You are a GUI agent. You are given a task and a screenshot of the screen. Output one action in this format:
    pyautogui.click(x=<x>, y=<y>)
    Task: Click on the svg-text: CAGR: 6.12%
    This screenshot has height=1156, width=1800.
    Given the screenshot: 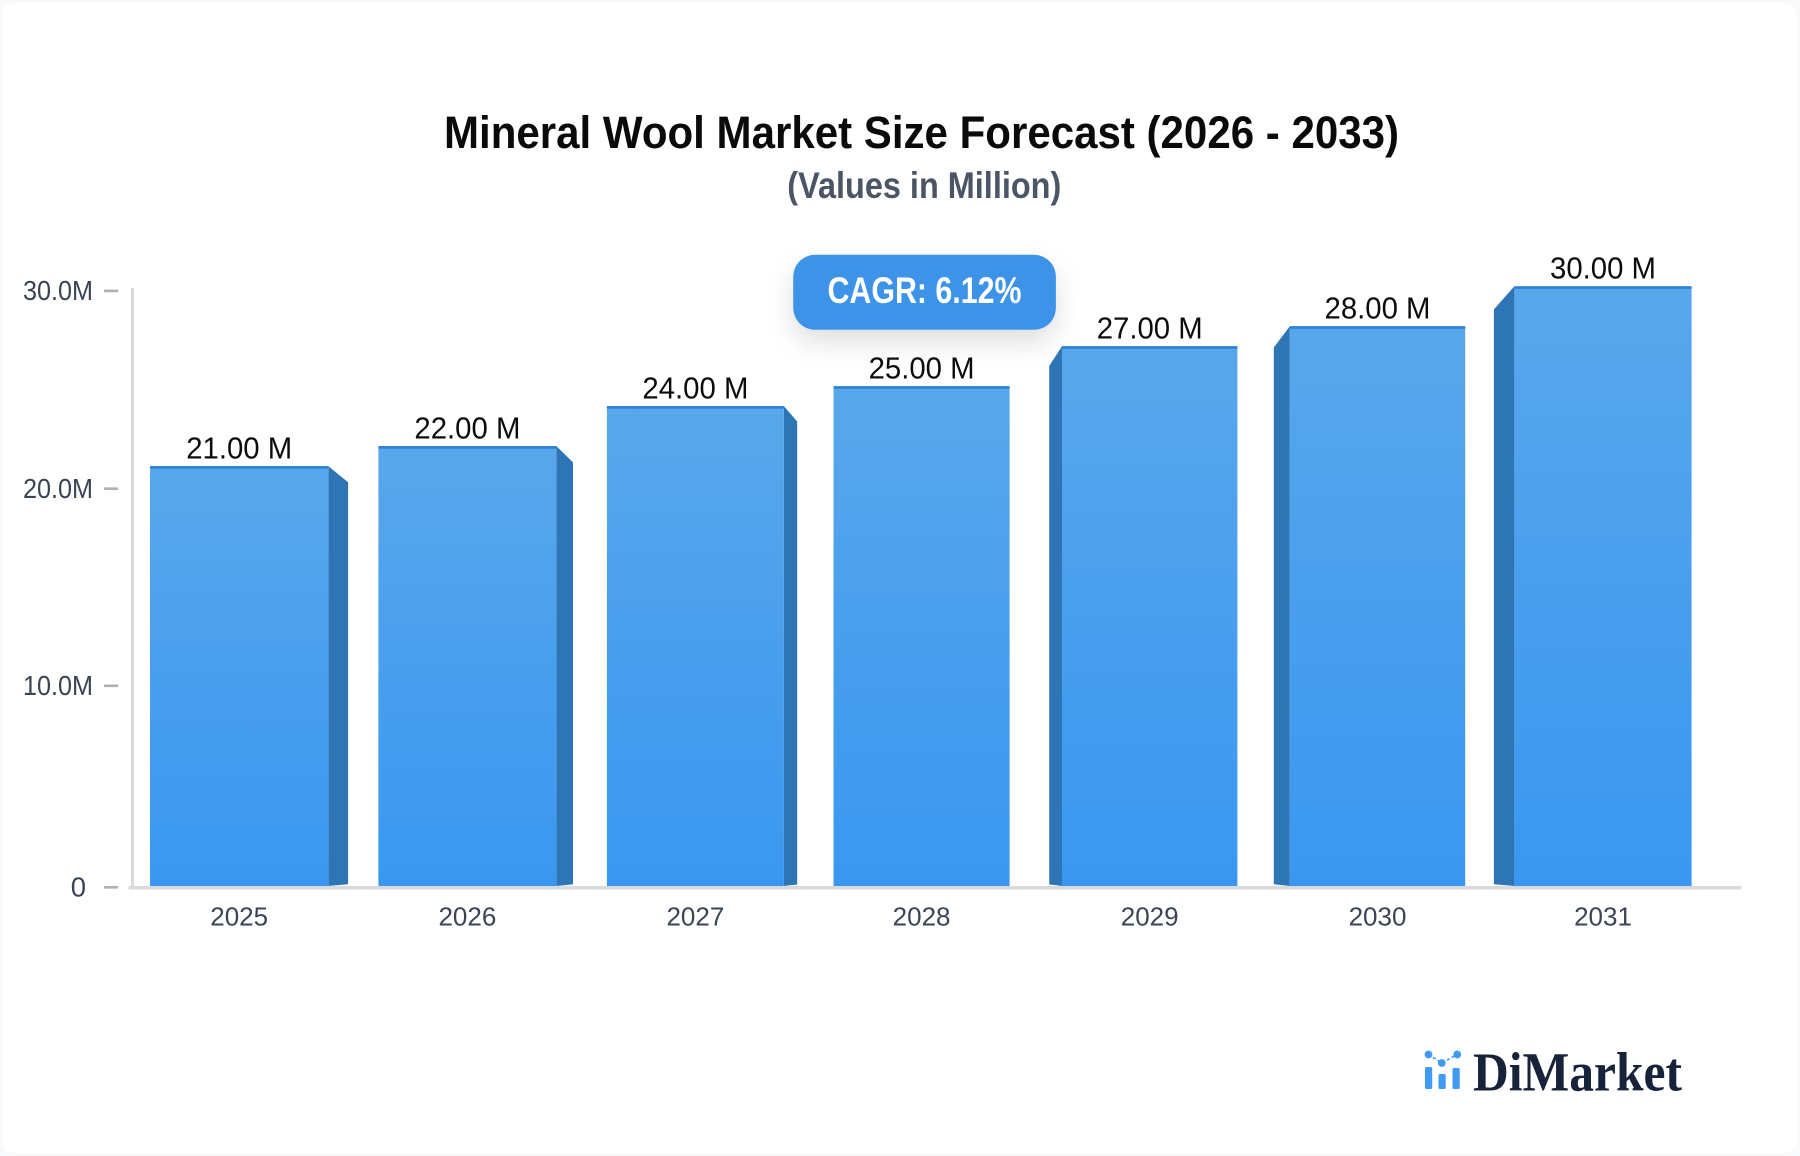 What is the action you would take?
    pyautogui.click(x=925, y=290)
    